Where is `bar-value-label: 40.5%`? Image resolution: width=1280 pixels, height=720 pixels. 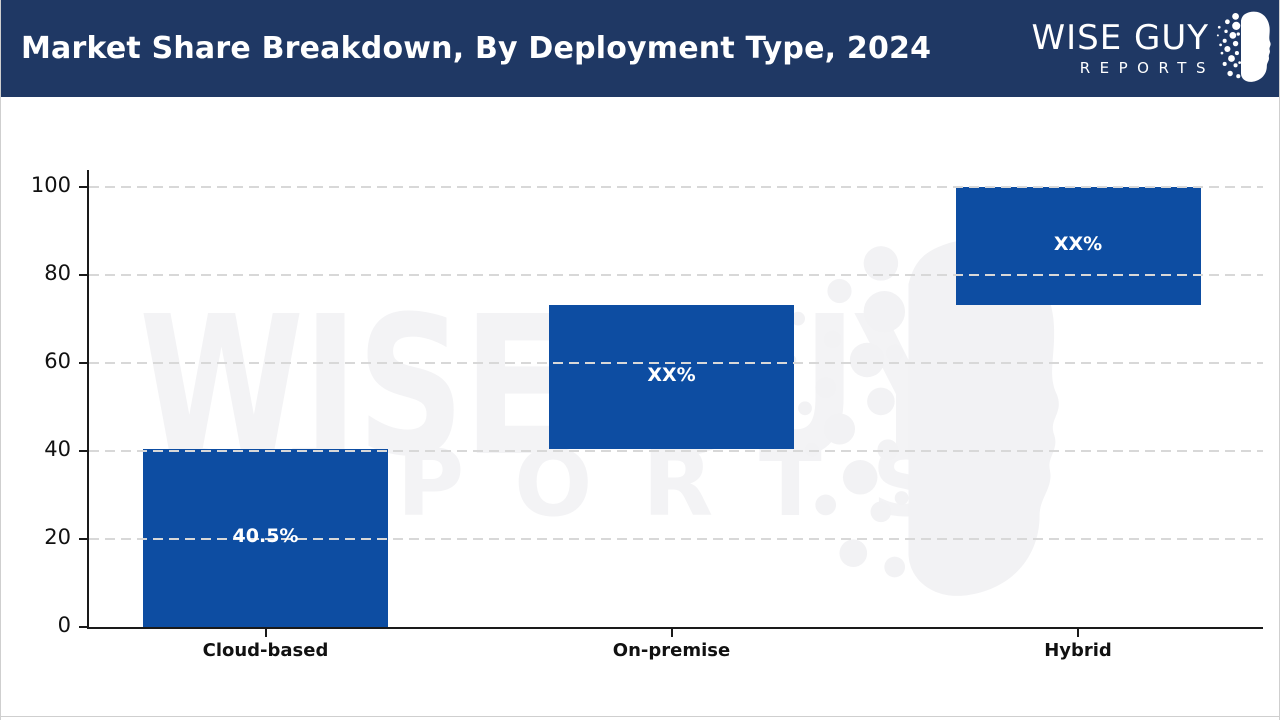 bar-value-label: 40.5% is located at coordinates (265, 535).